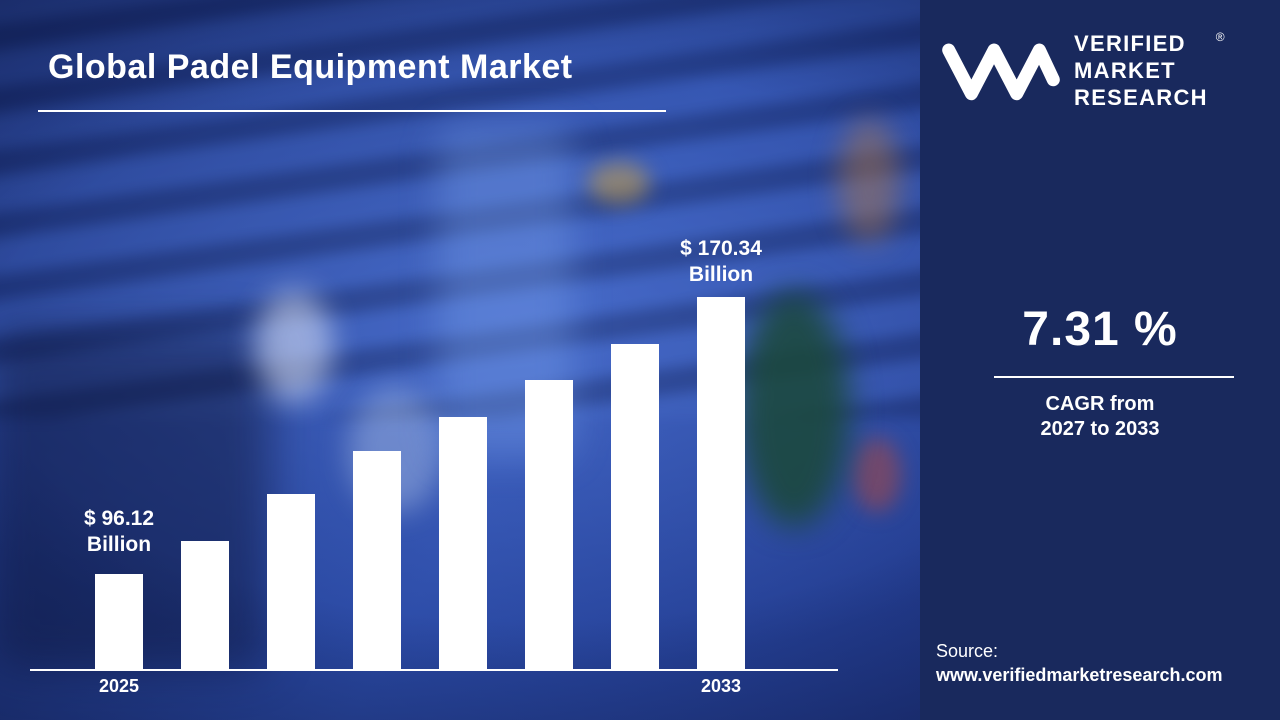 The width and height of the screenshot is (1280, 720). What do you see at coordinates (310, 67) in the screenshot?
I see `page-title: Global Padel Equipment Market` at bounding box center [310, 67].